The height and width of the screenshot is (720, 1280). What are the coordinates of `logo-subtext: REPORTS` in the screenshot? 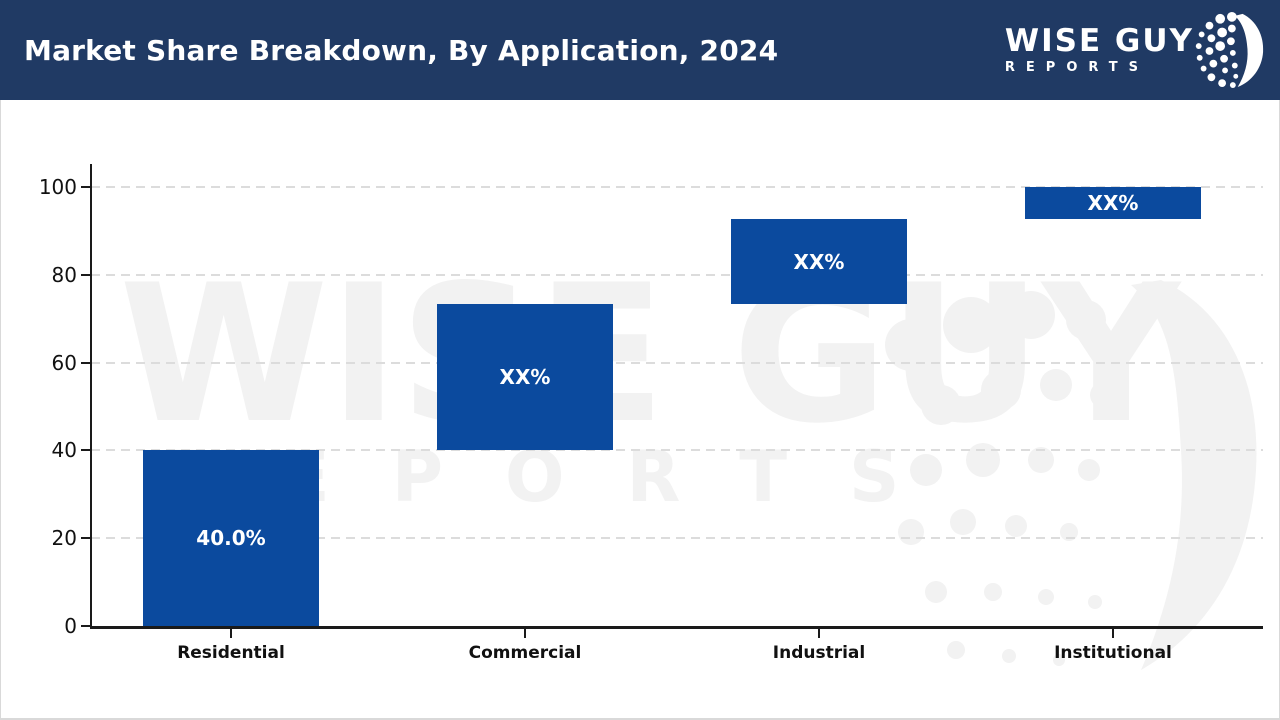 It's located at (1077, 67).